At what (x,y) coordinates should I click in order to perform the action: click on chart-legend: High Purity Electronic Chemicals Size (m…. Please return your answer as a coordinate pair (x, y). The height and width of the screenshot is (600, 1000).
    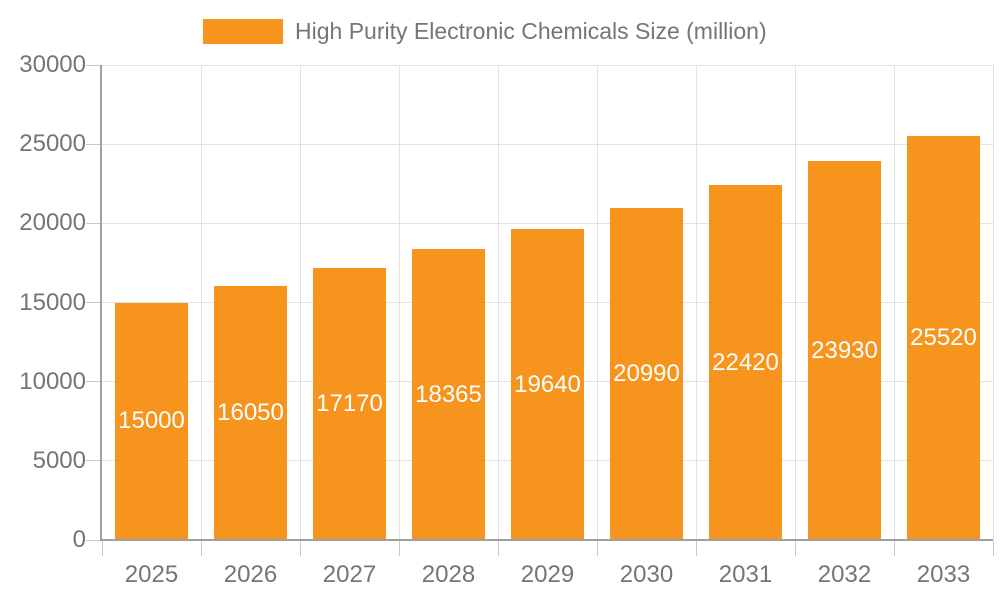
    Looking at the image, I should click on (485, 31).